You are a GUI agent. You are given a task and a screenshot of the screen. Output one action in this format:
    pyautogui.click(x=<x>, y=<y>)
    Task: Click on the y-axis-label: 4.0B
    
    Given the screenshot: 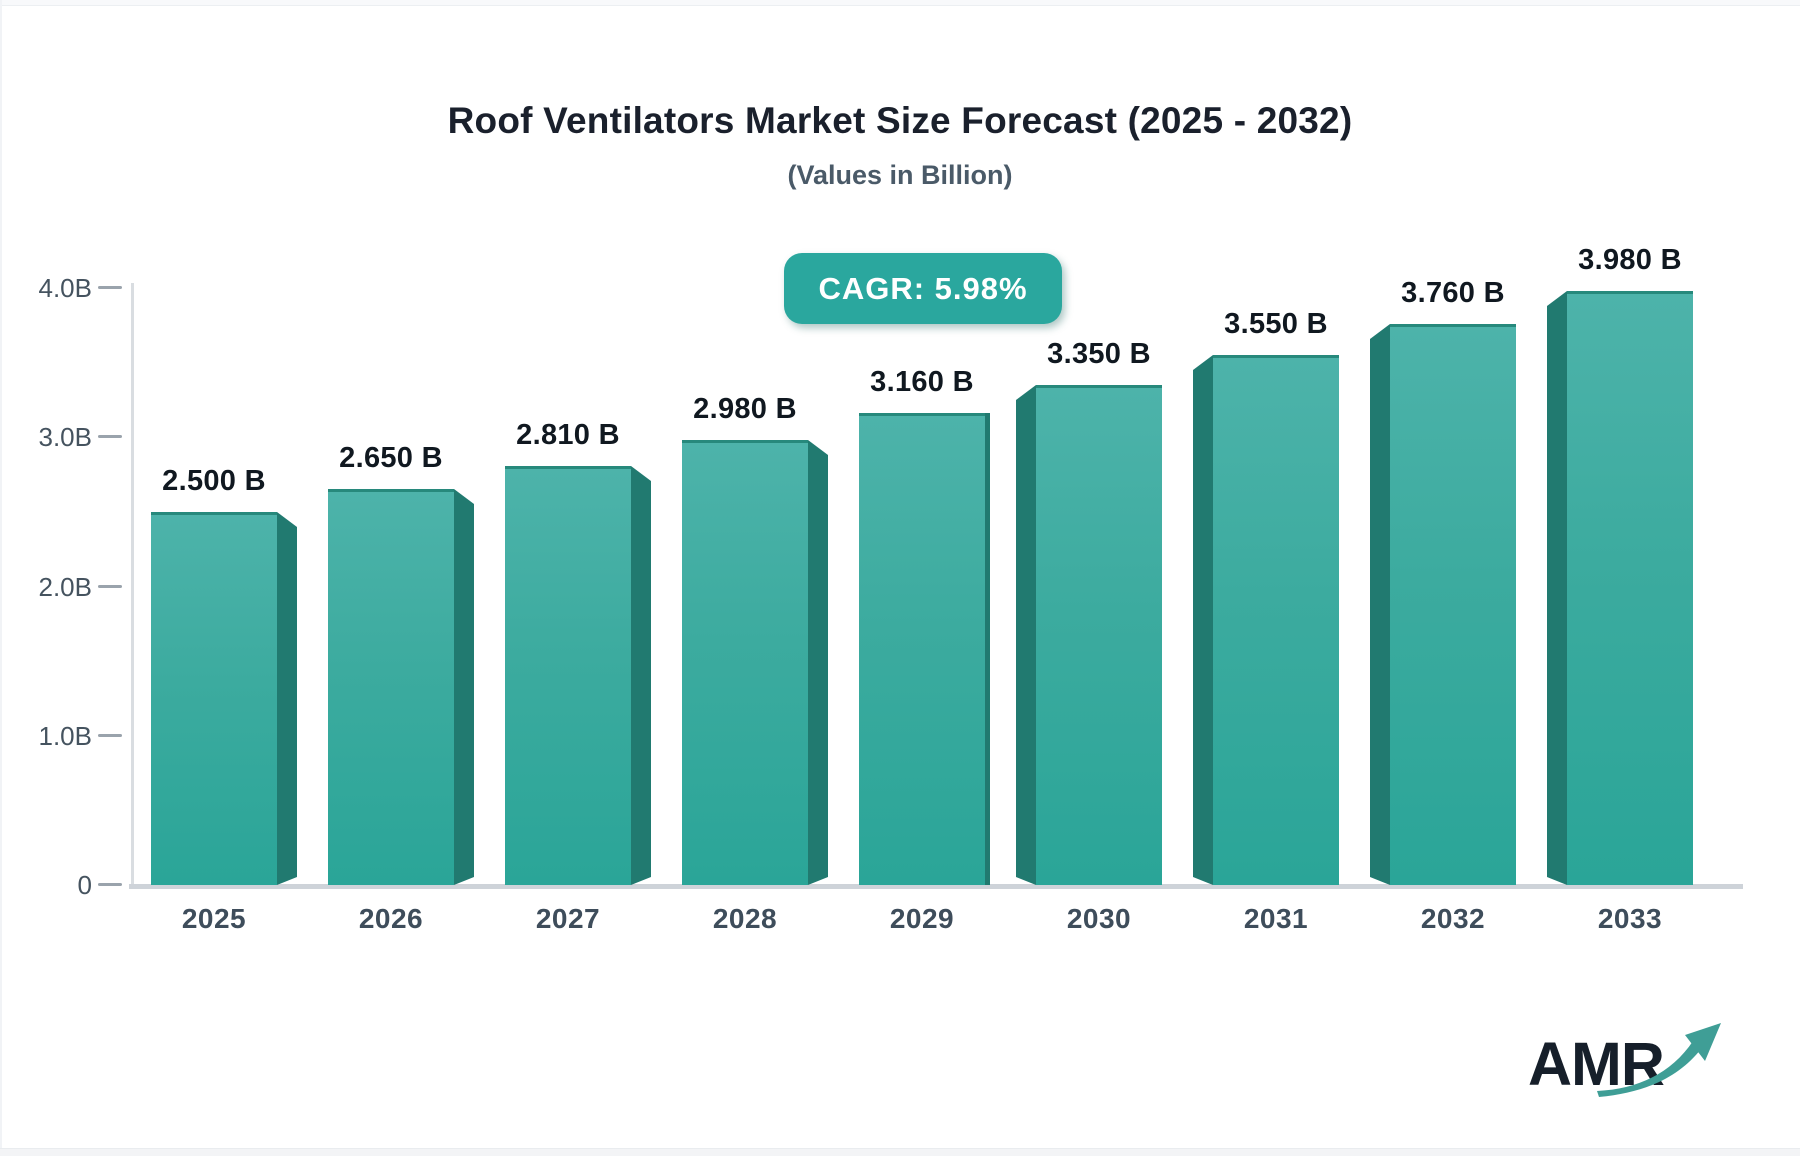 What is the action you would take?
    pyautogui.click(x=65, y=288)
    